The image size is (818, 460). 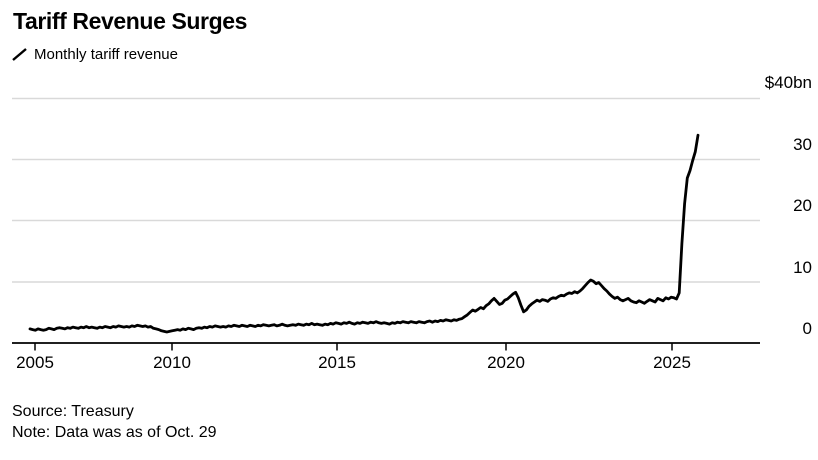 What do you see at coordinates (506, 362) in the screenshot?
I see `x-axis-label-2020: 2020` at bounding box center [506, 362].